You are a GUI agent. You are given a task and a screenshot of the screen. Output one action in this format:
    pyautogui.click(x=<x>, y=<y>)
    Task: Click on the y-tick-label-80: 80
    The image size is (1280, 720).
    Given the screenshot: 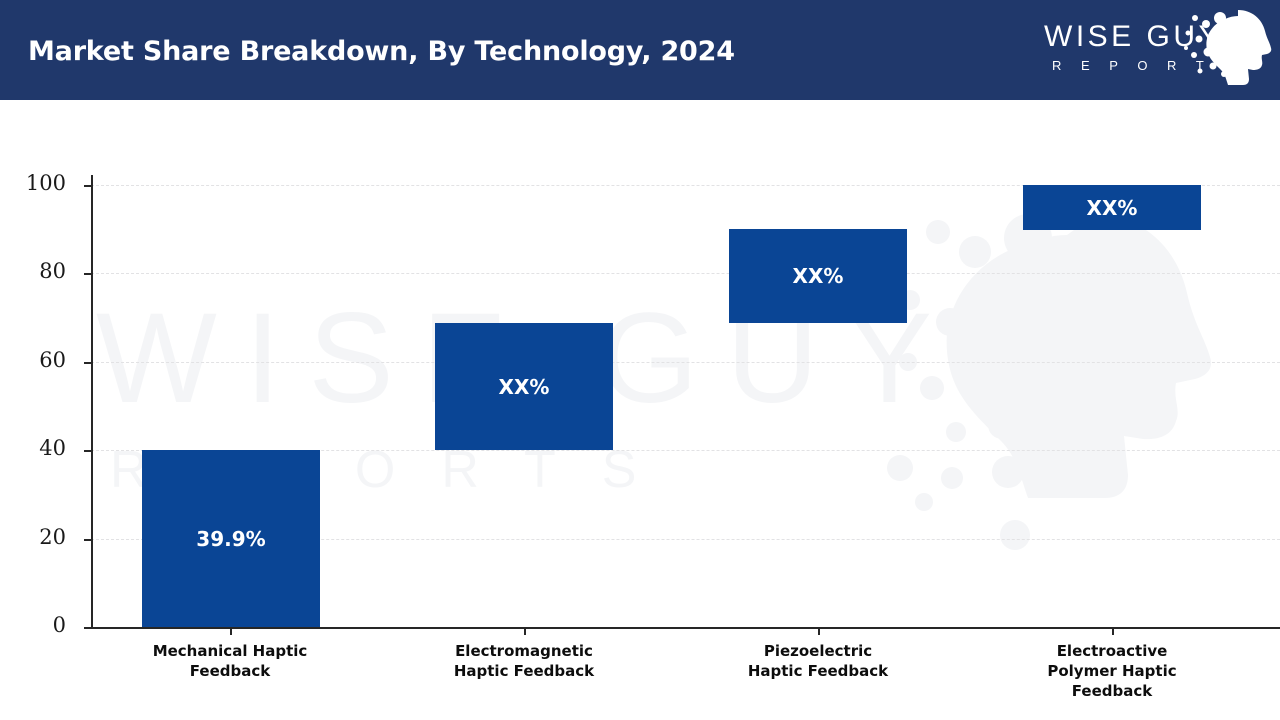 What is the action you would take?
    pyautogui.click(x=52, y=271)
    